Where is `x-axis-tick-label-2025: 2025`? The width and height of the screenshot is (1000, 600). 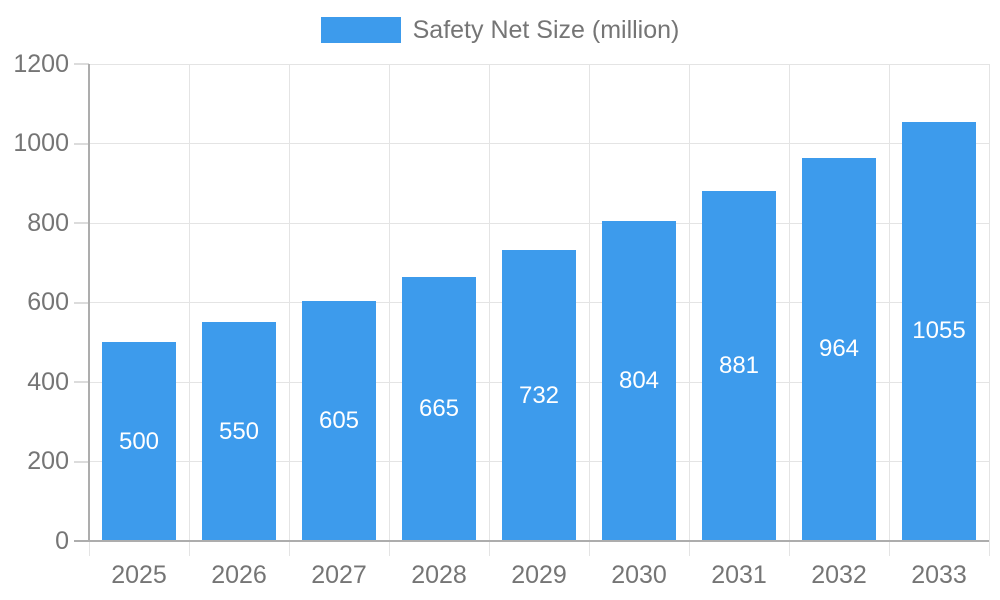
x-axis-tick-label-2025: 2025 is located at coordinates (139, 575).